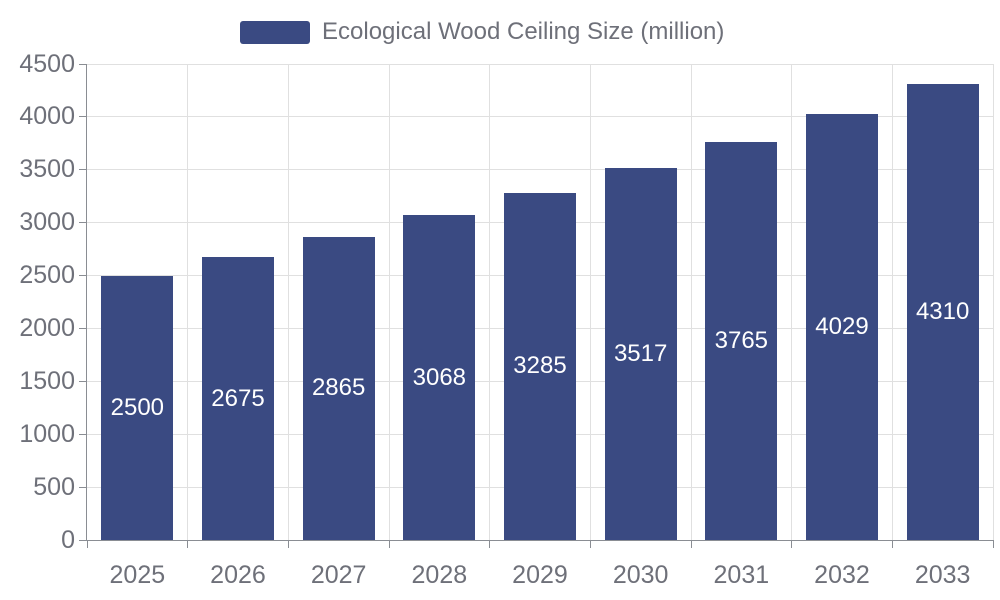  What do you see at coordinates (47, 275) in the screenshot?
I see `y-axis-label: 2500` at bounding box center [47, 275].